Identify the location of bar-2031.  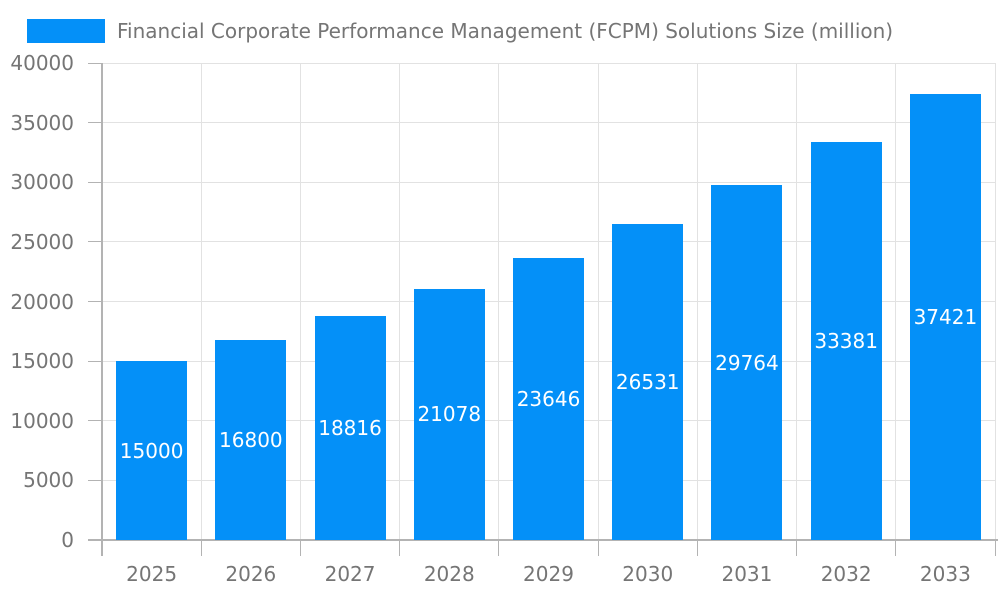
(747, 362).